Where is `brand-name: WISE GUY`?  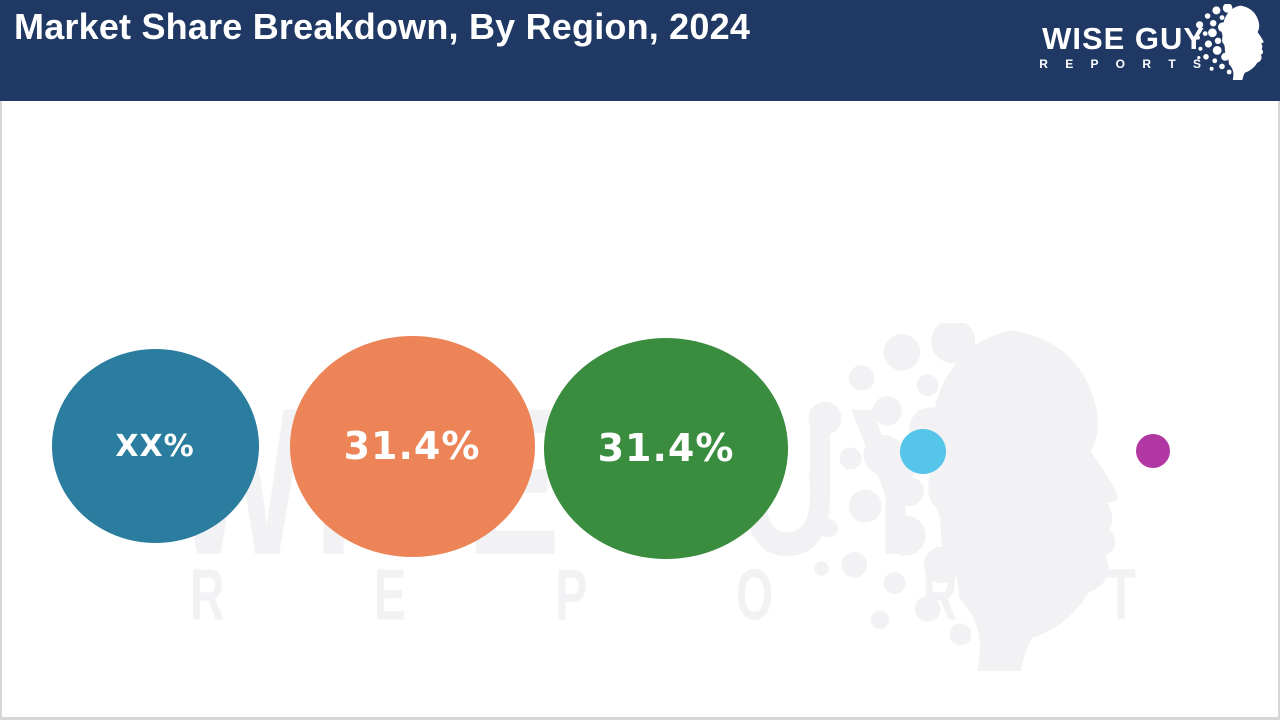 brand-name: WISE GUY is located at coordinates (1124, 38).